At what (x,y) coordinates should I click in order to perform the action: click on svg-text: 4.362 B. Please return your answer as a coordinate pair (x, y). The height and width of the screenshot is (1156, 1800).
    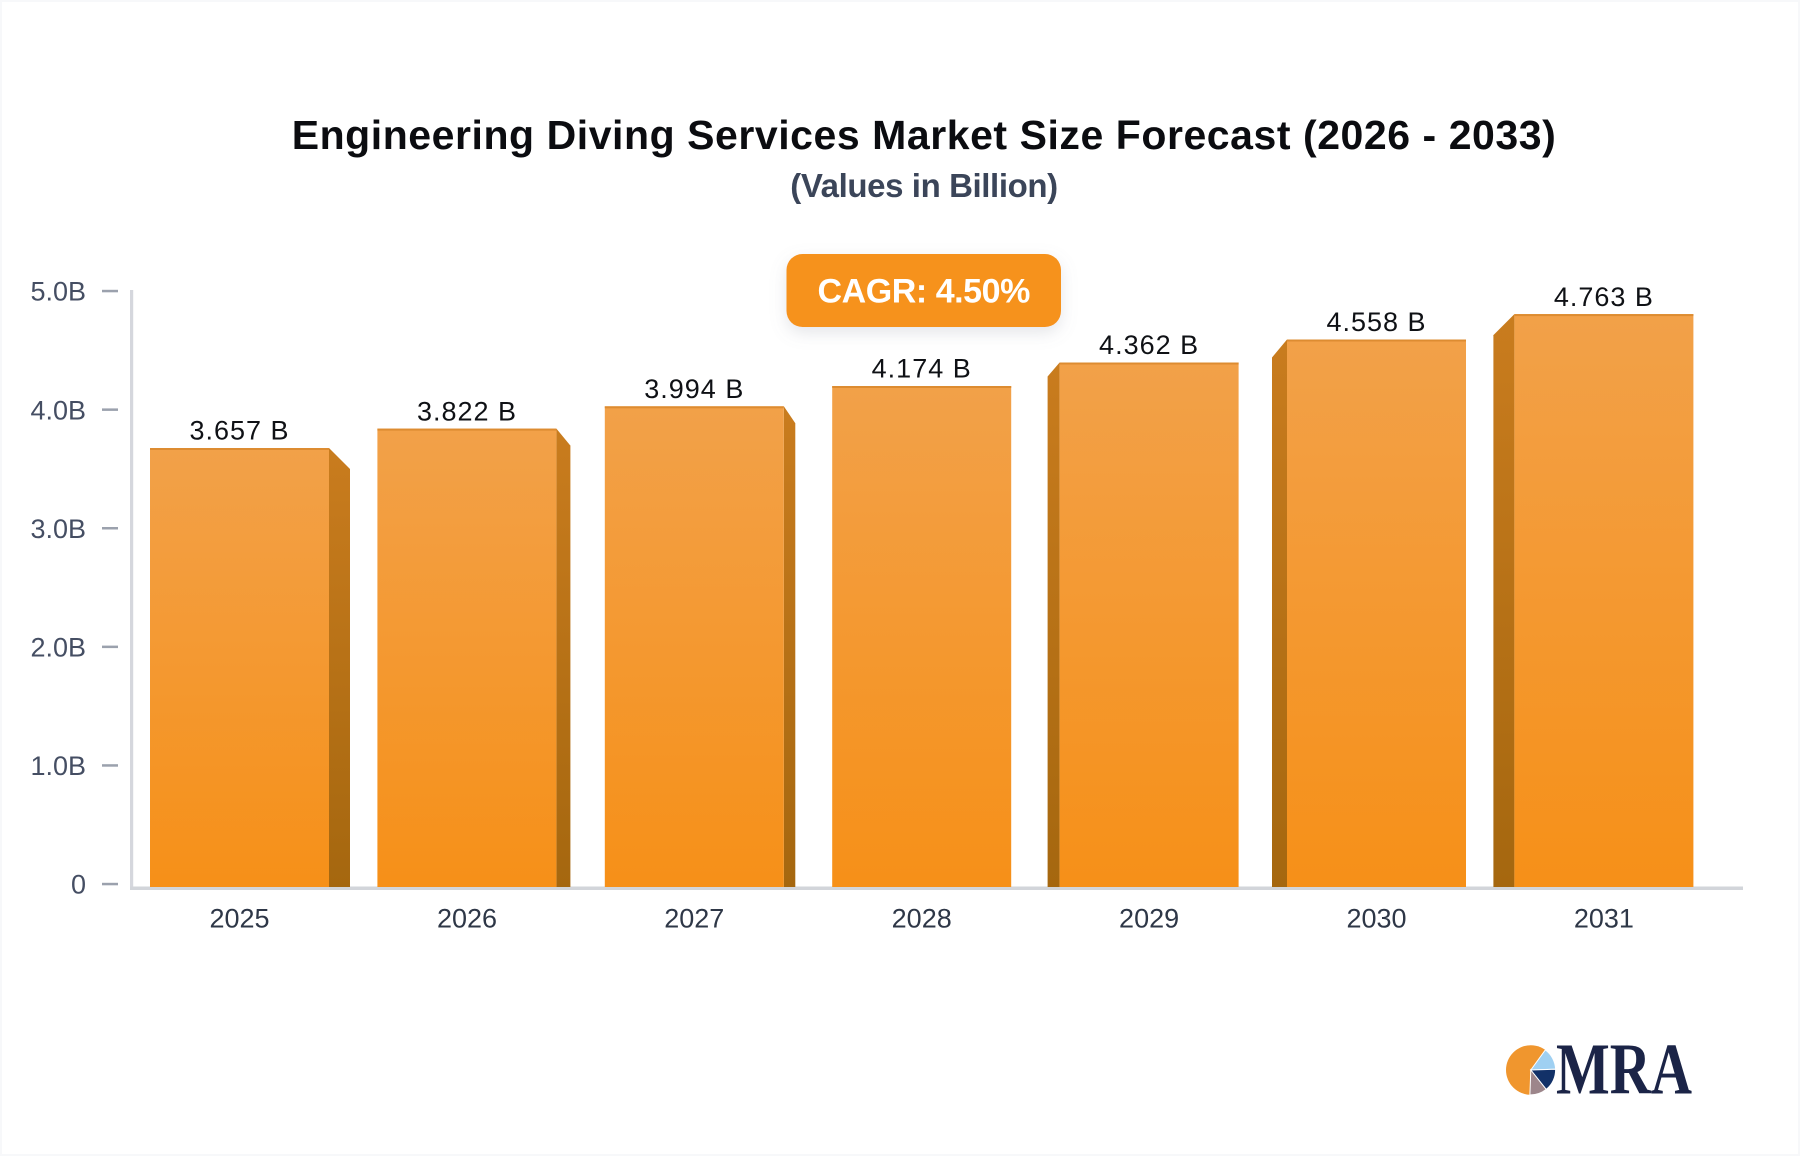
    Looking at the image, I should click on (1149, 345).